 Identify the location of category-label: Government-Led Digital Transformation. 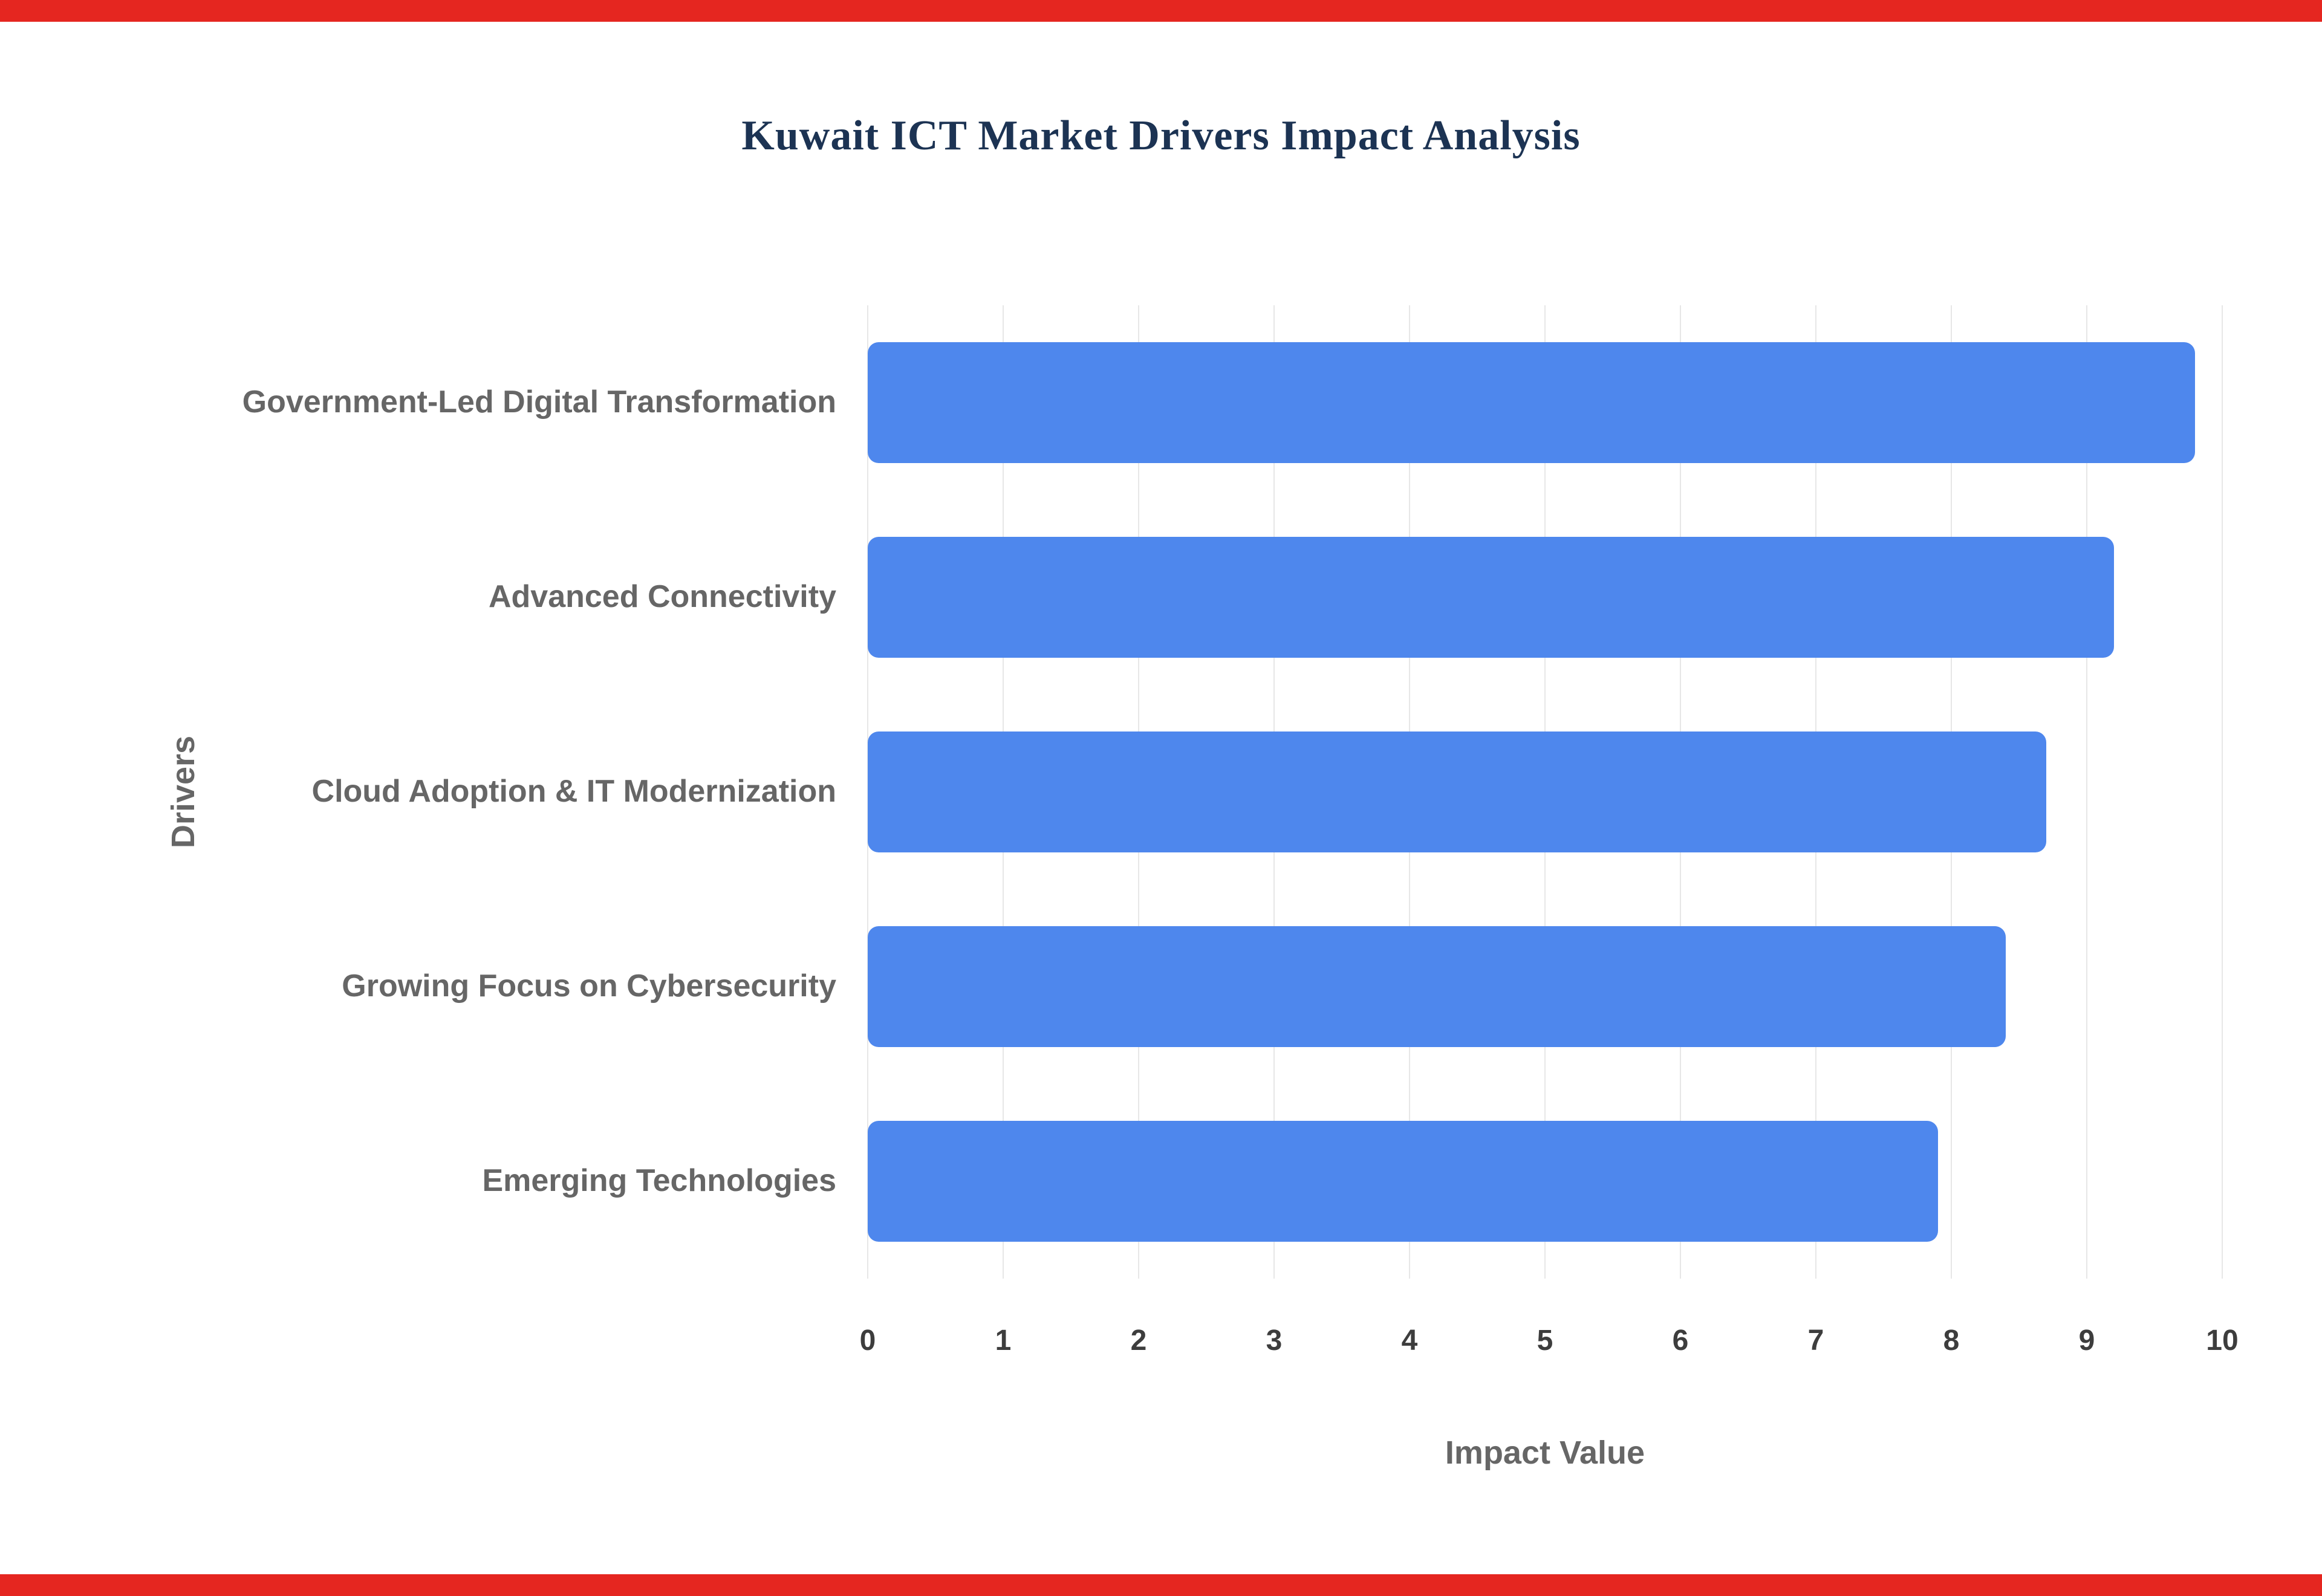
(539, 402).